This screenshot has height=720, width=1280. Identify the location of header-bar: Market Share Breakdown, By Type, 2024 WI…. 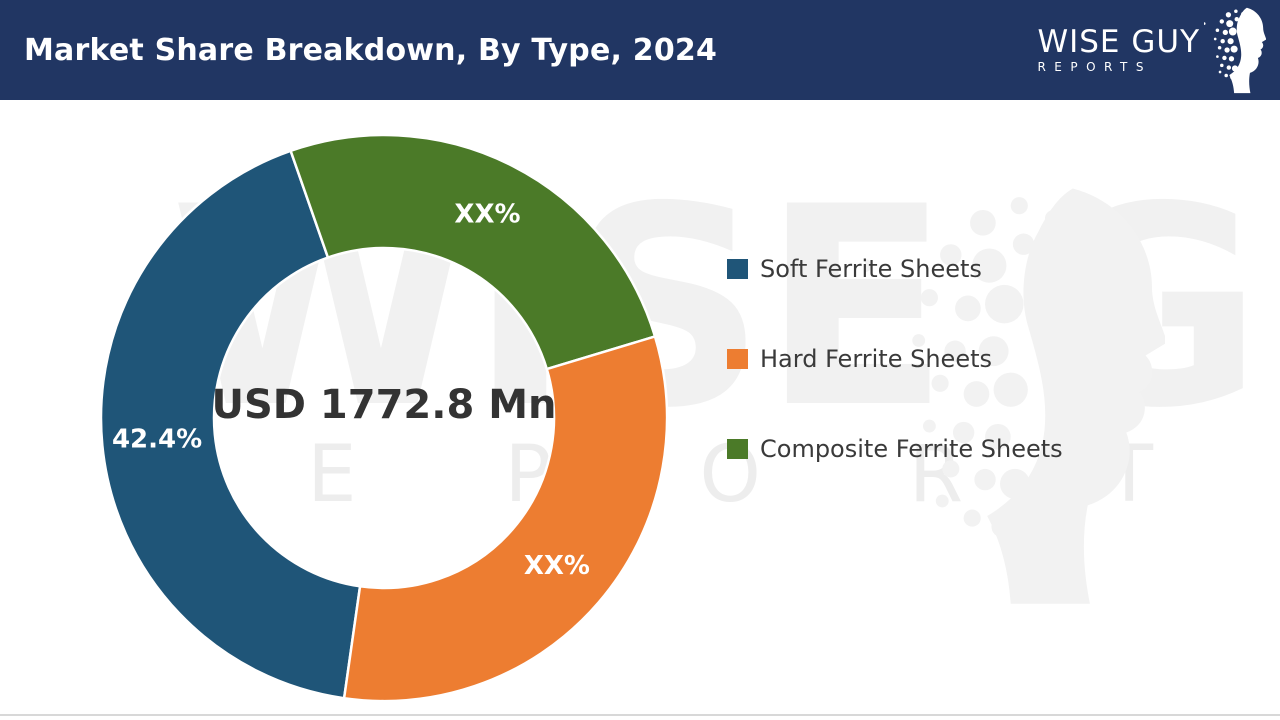
(640, 50).